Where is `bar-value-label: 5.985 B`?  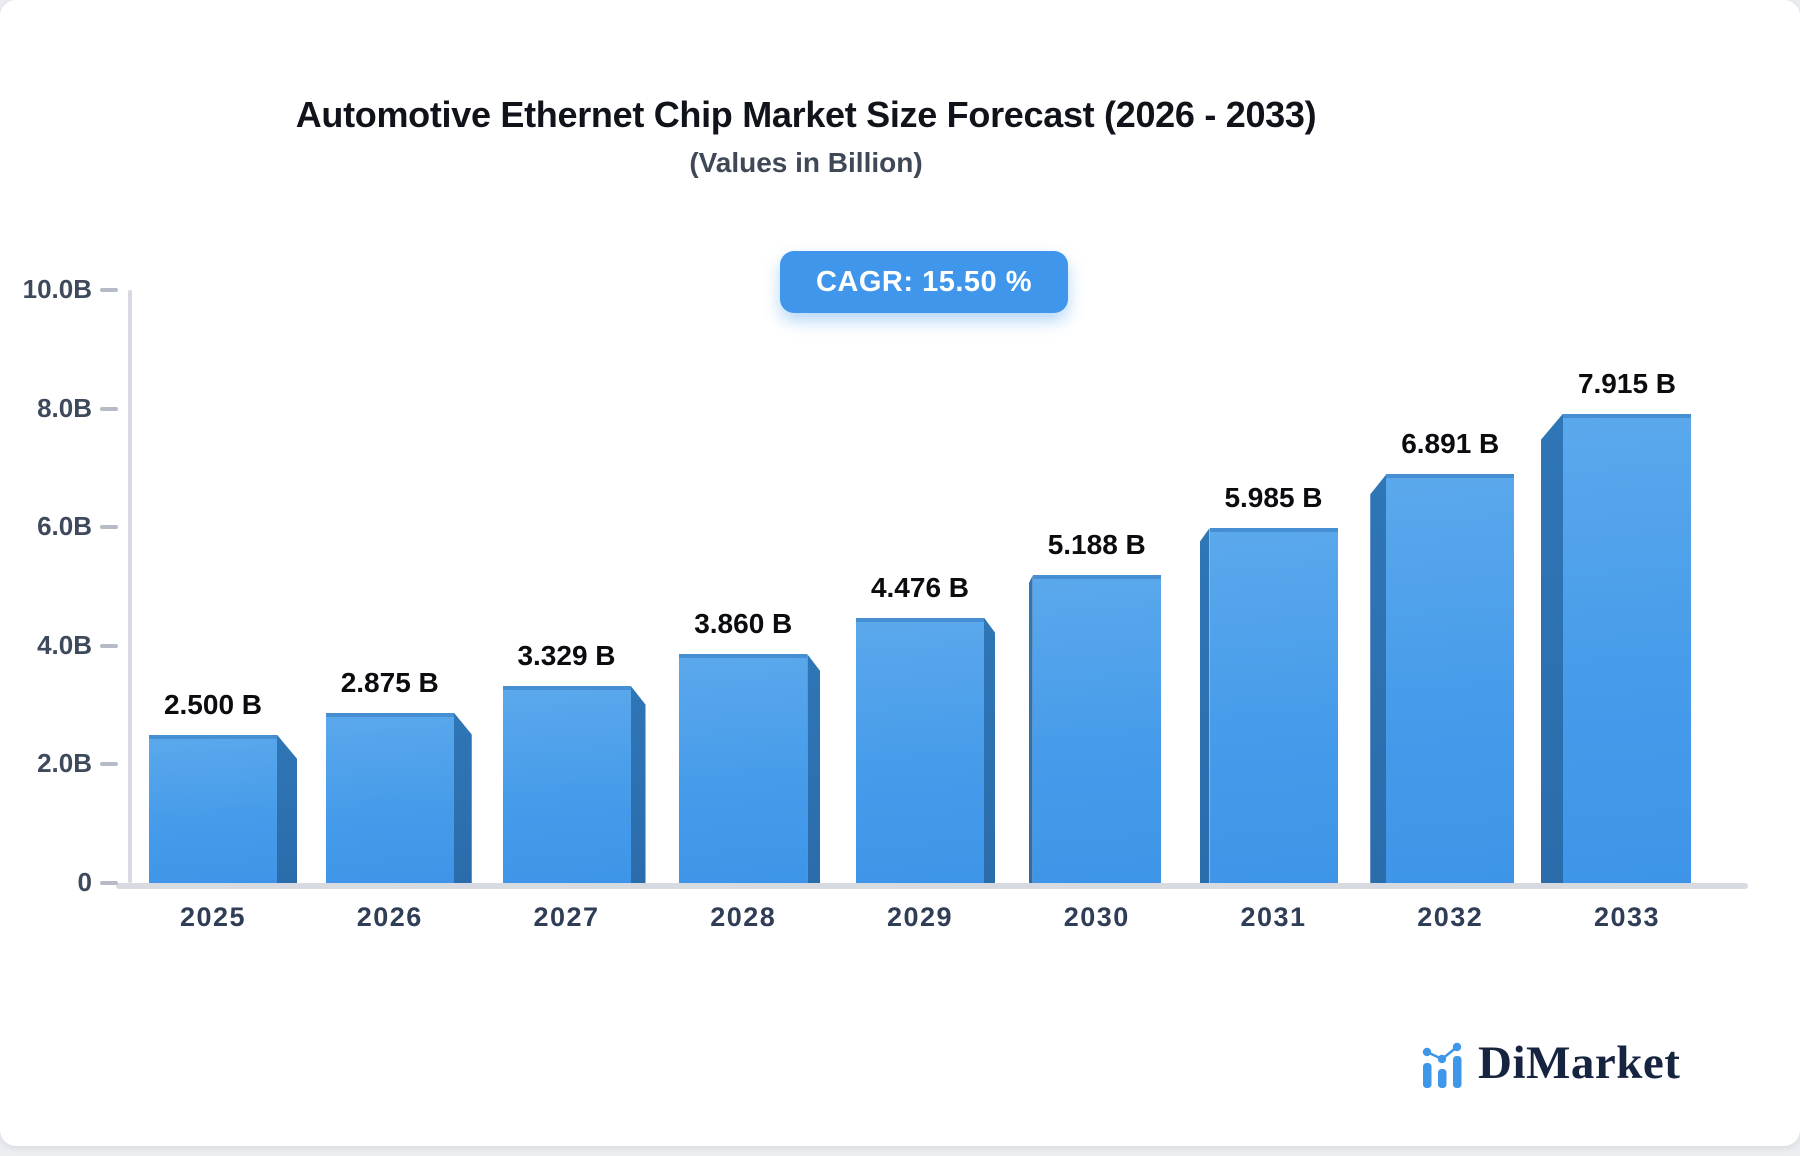 bar-value-label: 5.985 B is located at coordinates (1273, 498).